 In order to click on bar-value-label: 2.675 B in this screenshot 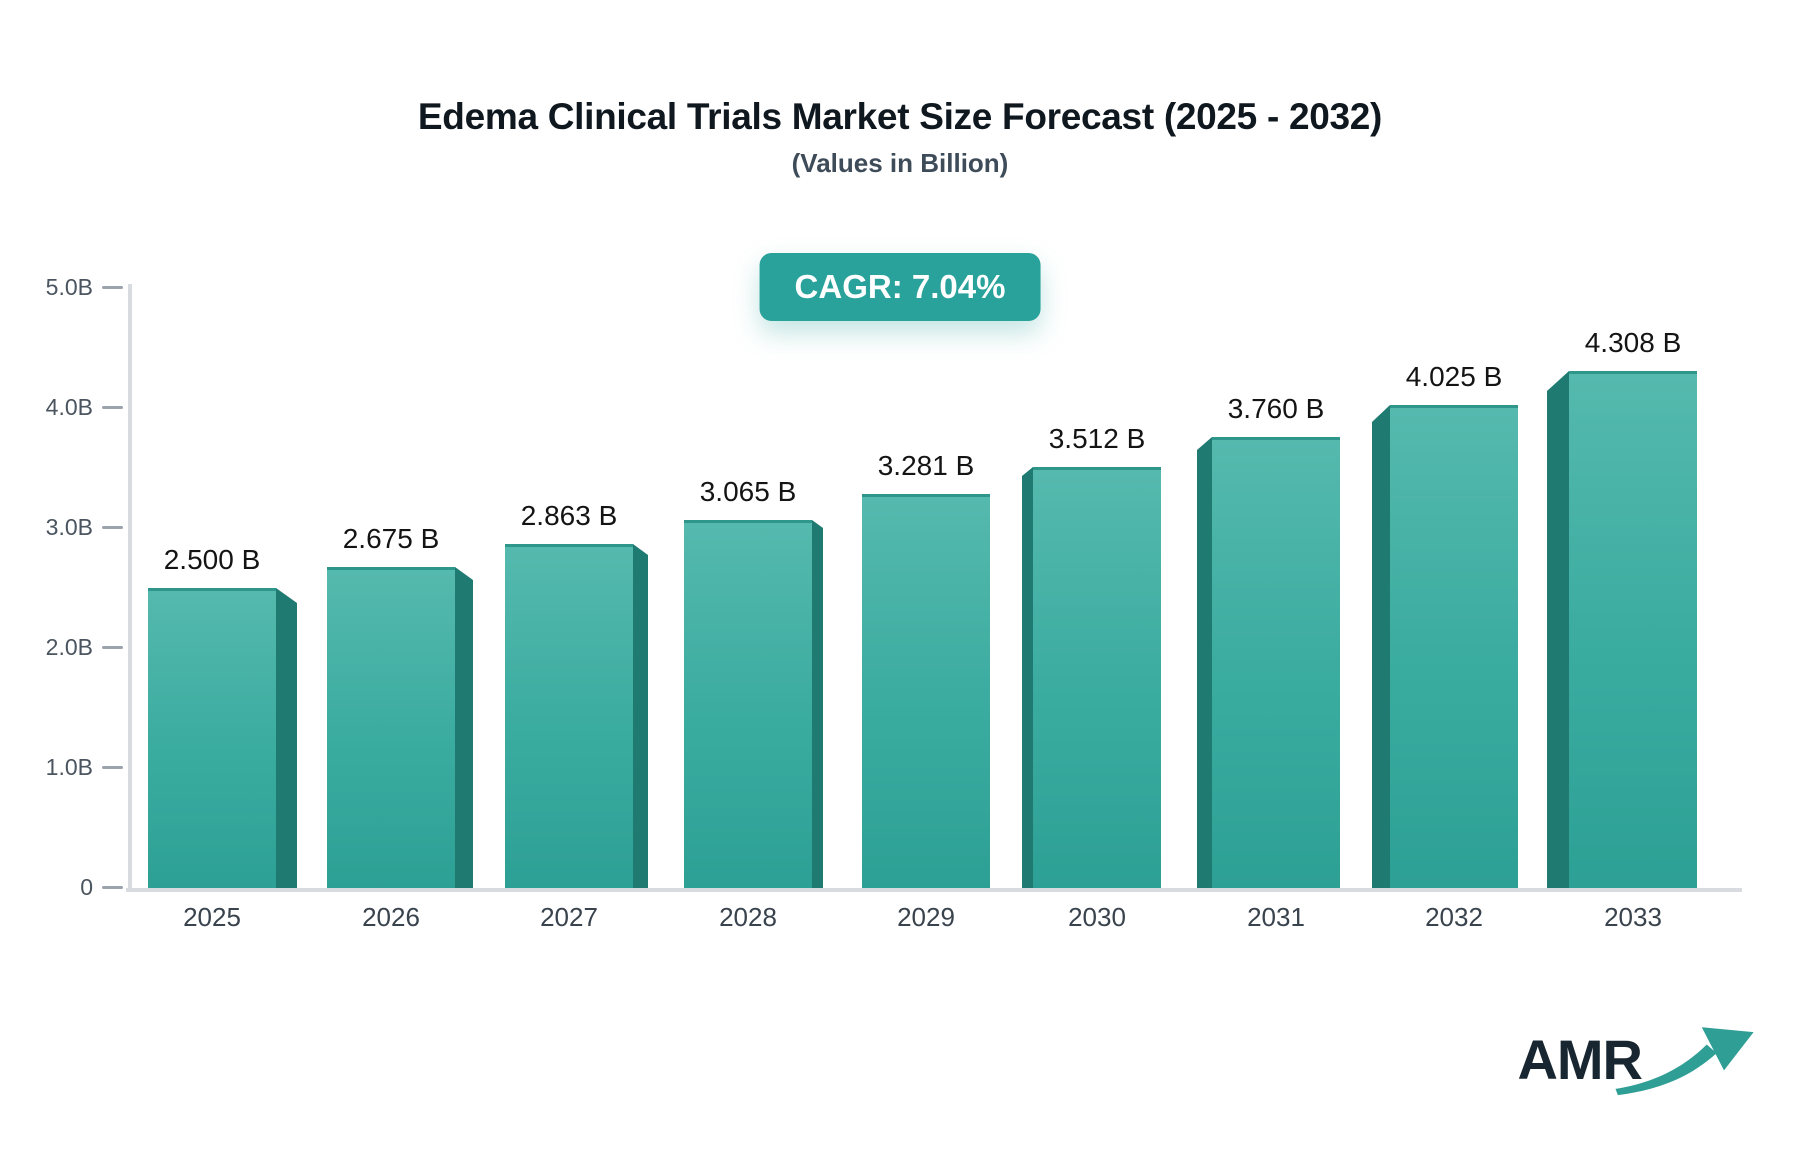, I will do `click(391, 538)`.